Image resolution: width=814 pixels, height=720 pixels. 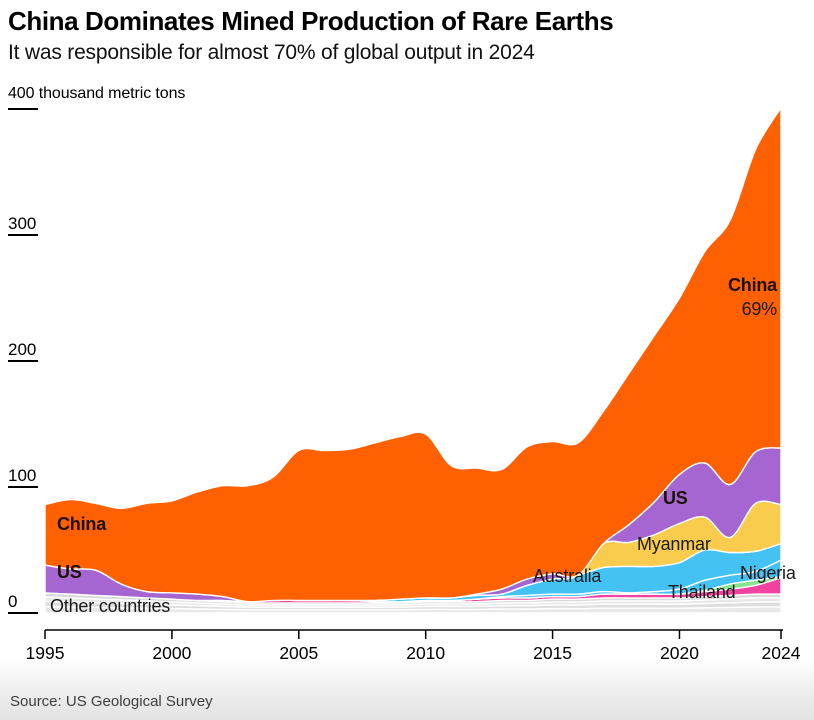 I want to click on chart-footer: Source: US Geological Survey, so click(x=407, y=690).